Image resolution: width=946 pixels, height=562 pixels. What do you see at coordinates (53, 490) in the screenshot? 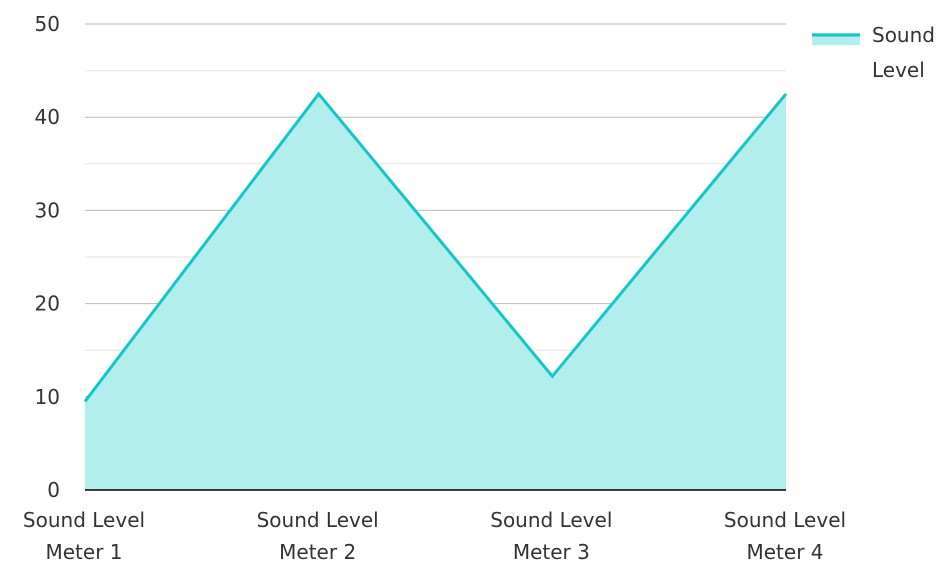
I see `y-tick-label: 0` at bounding box center [53, 490].